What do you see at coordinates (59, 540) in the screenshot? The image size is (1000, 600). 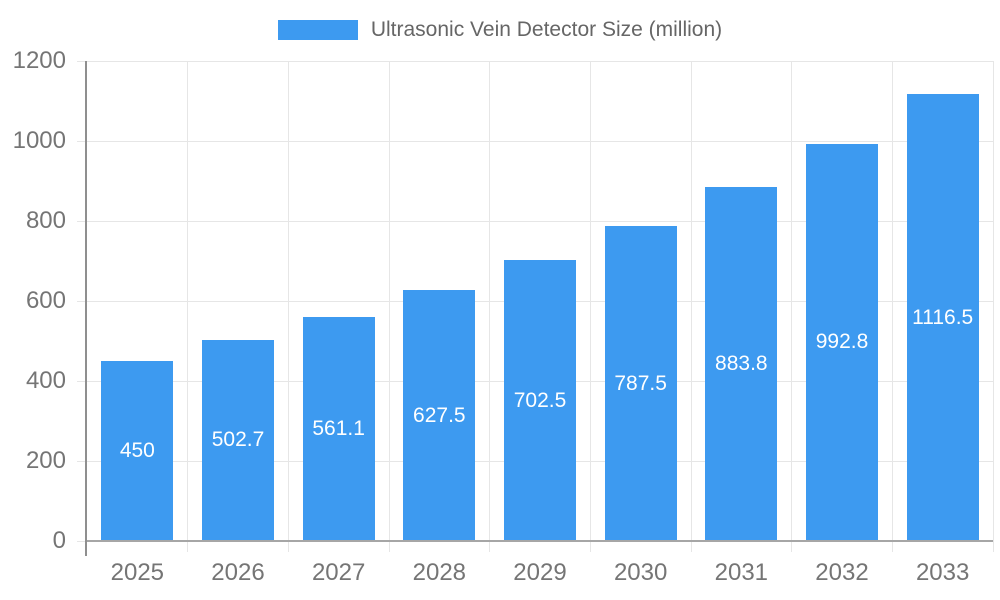 I see `y-tick-label: 0` at bounding box center [59, 540].